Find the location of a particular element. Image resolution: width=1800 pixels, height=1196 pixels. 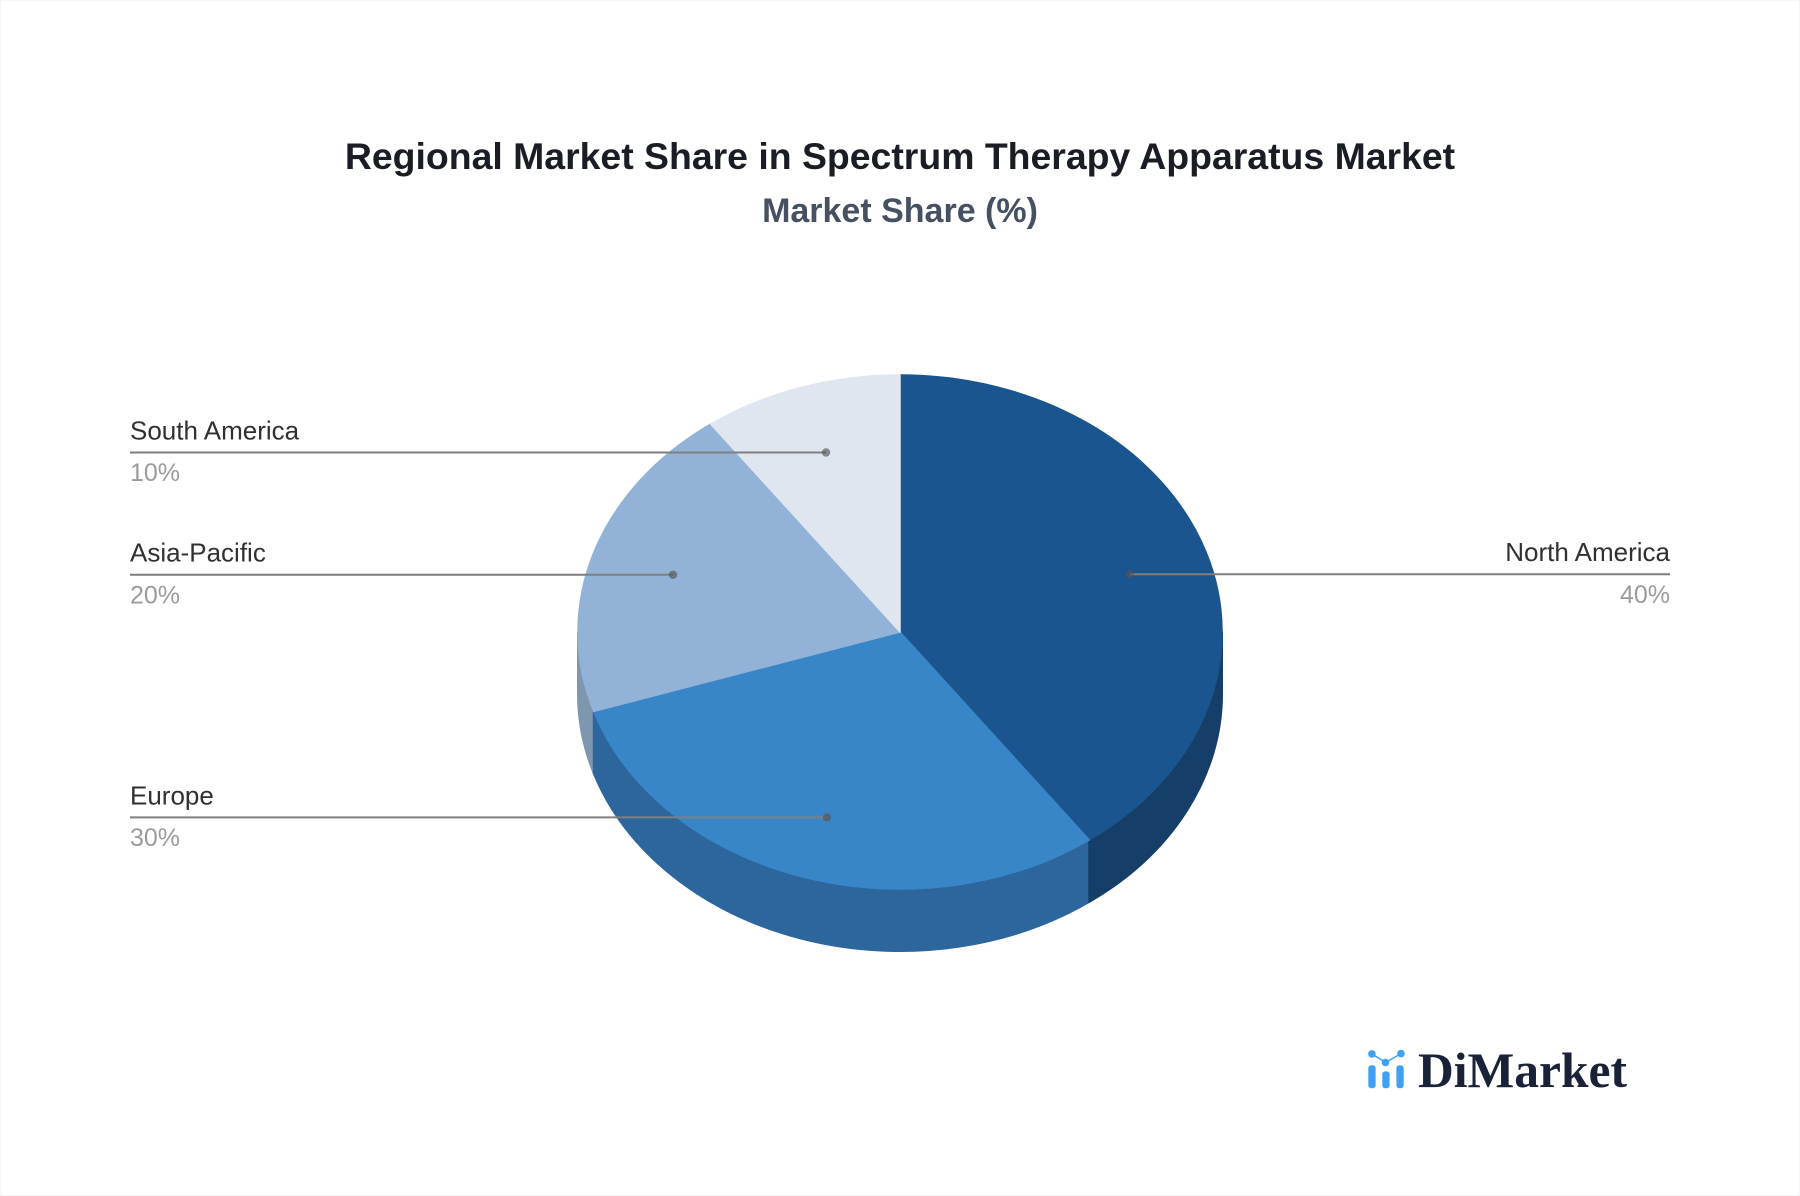

svg-text: 30% is located at coordinates (155, 838).